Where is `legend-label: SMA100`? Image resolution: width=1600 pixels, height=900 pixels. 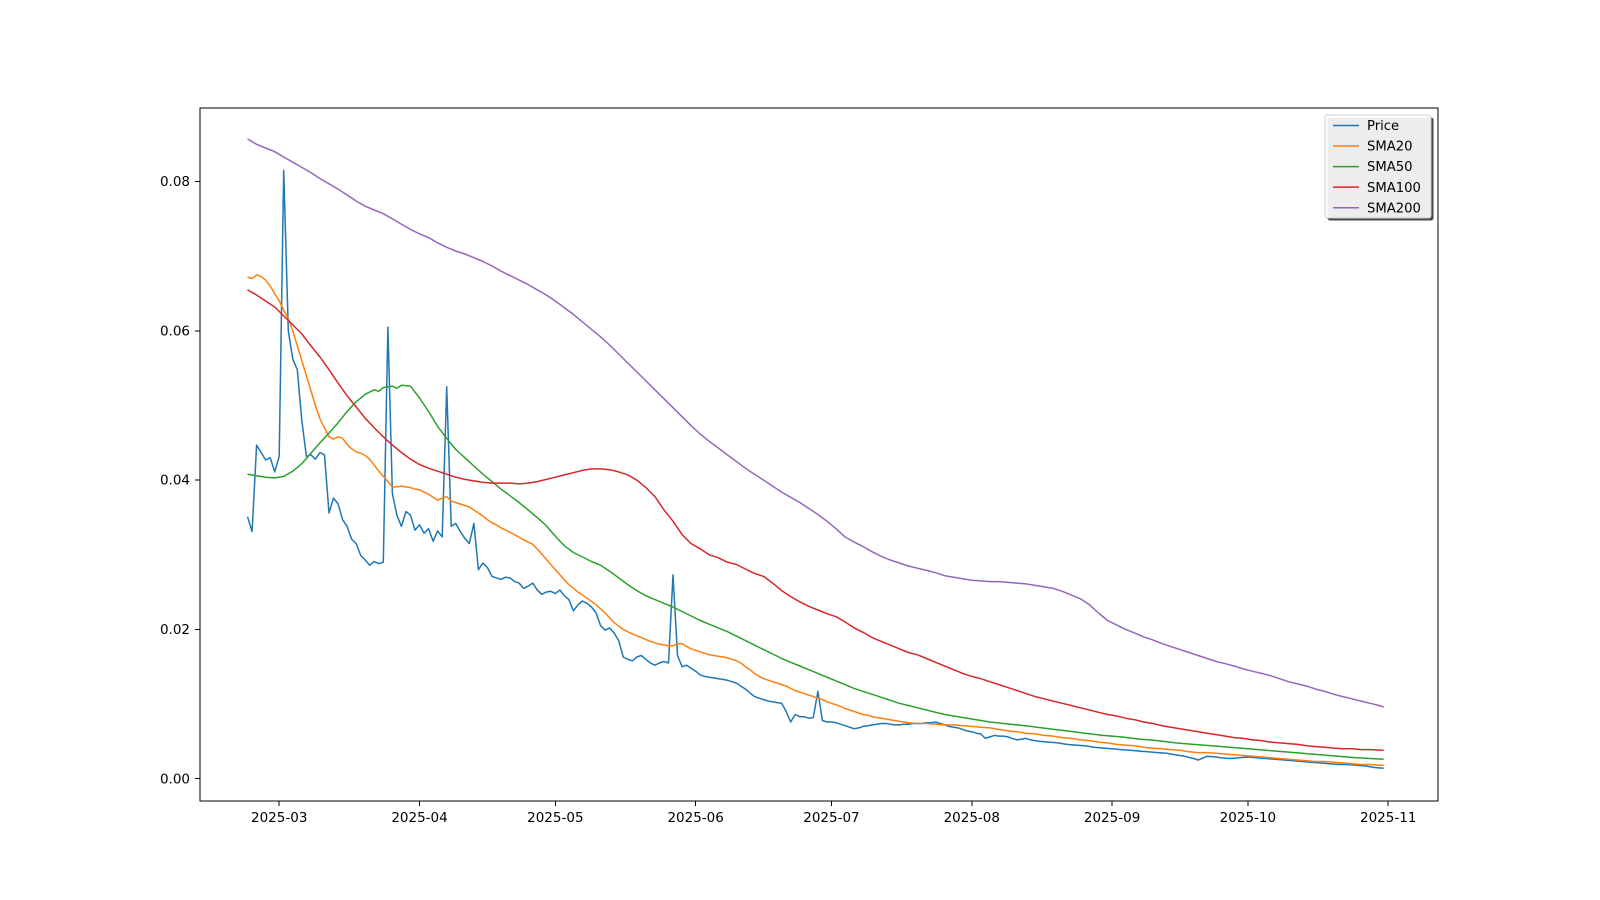 legend-label: SMA100 is located at coordinates (1394, 188).